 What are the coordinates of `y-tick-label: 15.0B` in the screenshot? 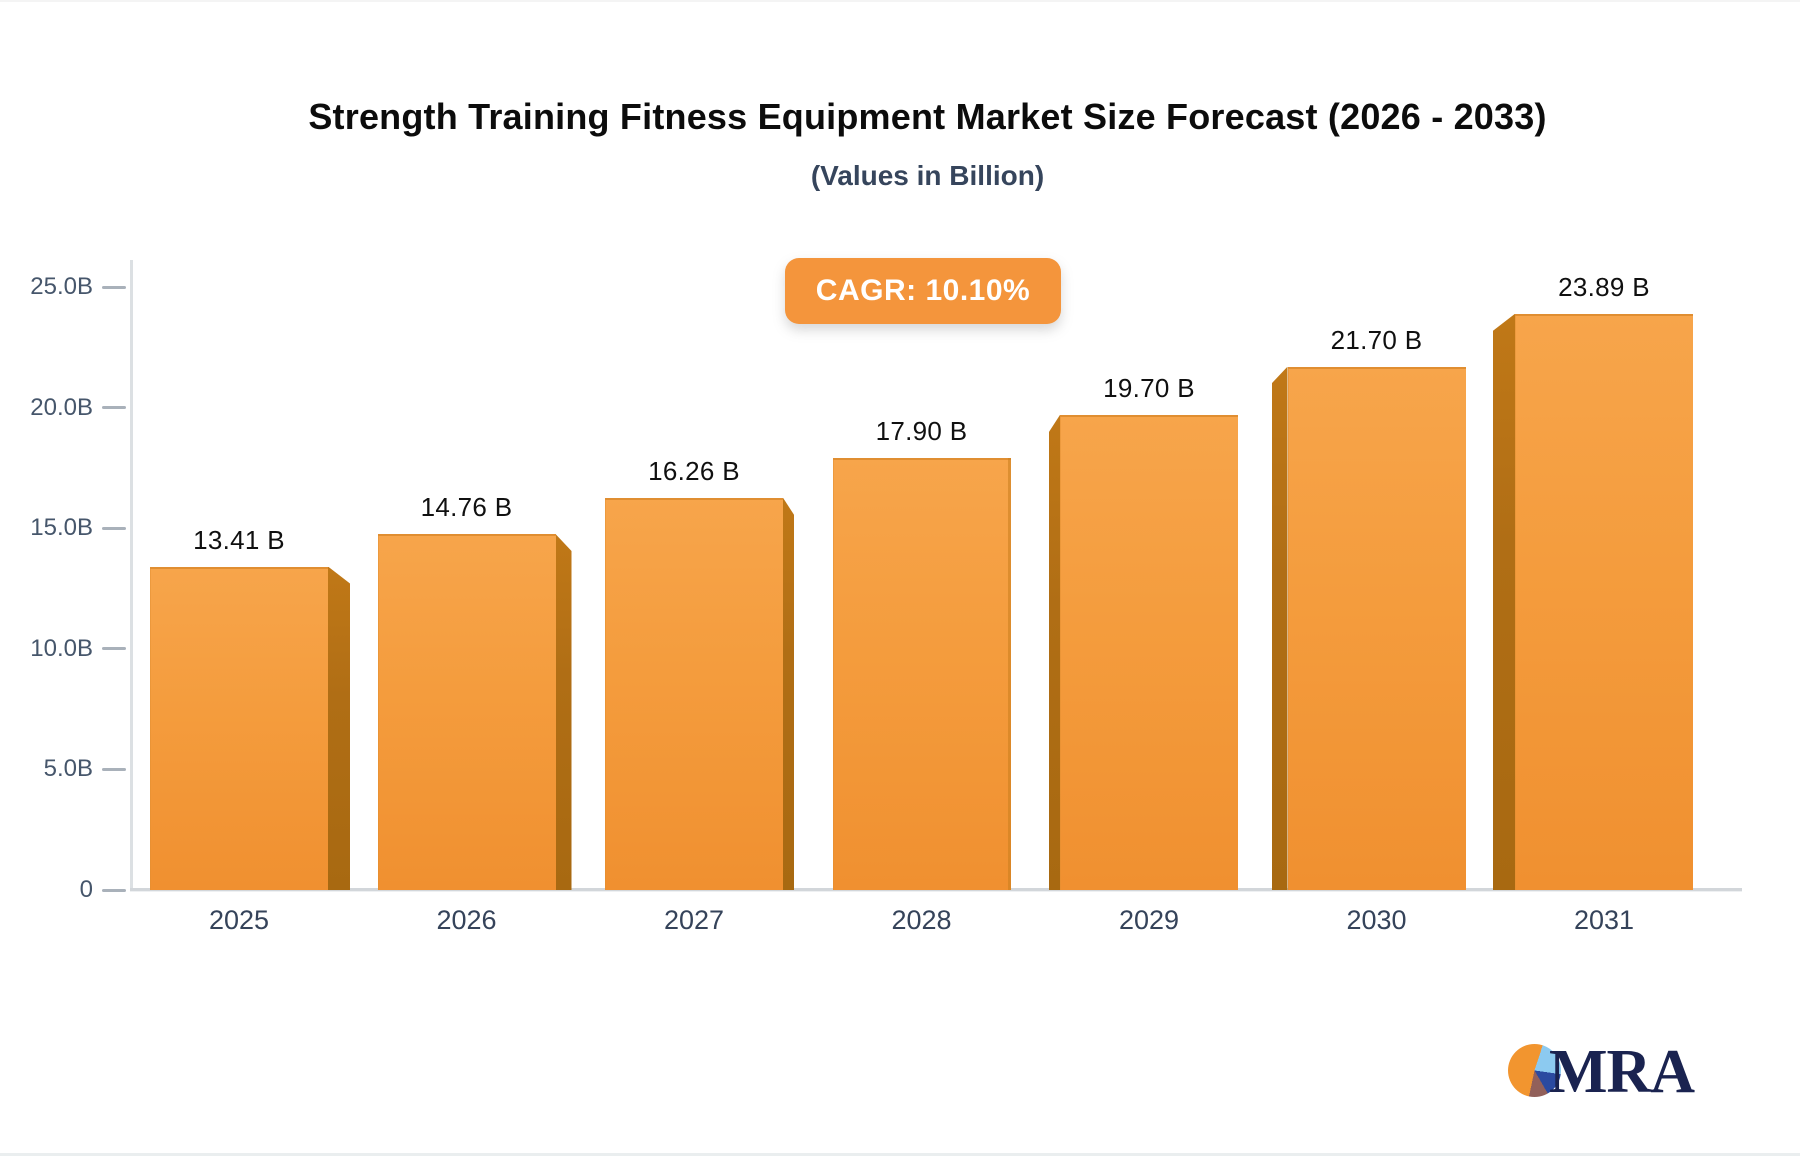 It's located at (61, 528).